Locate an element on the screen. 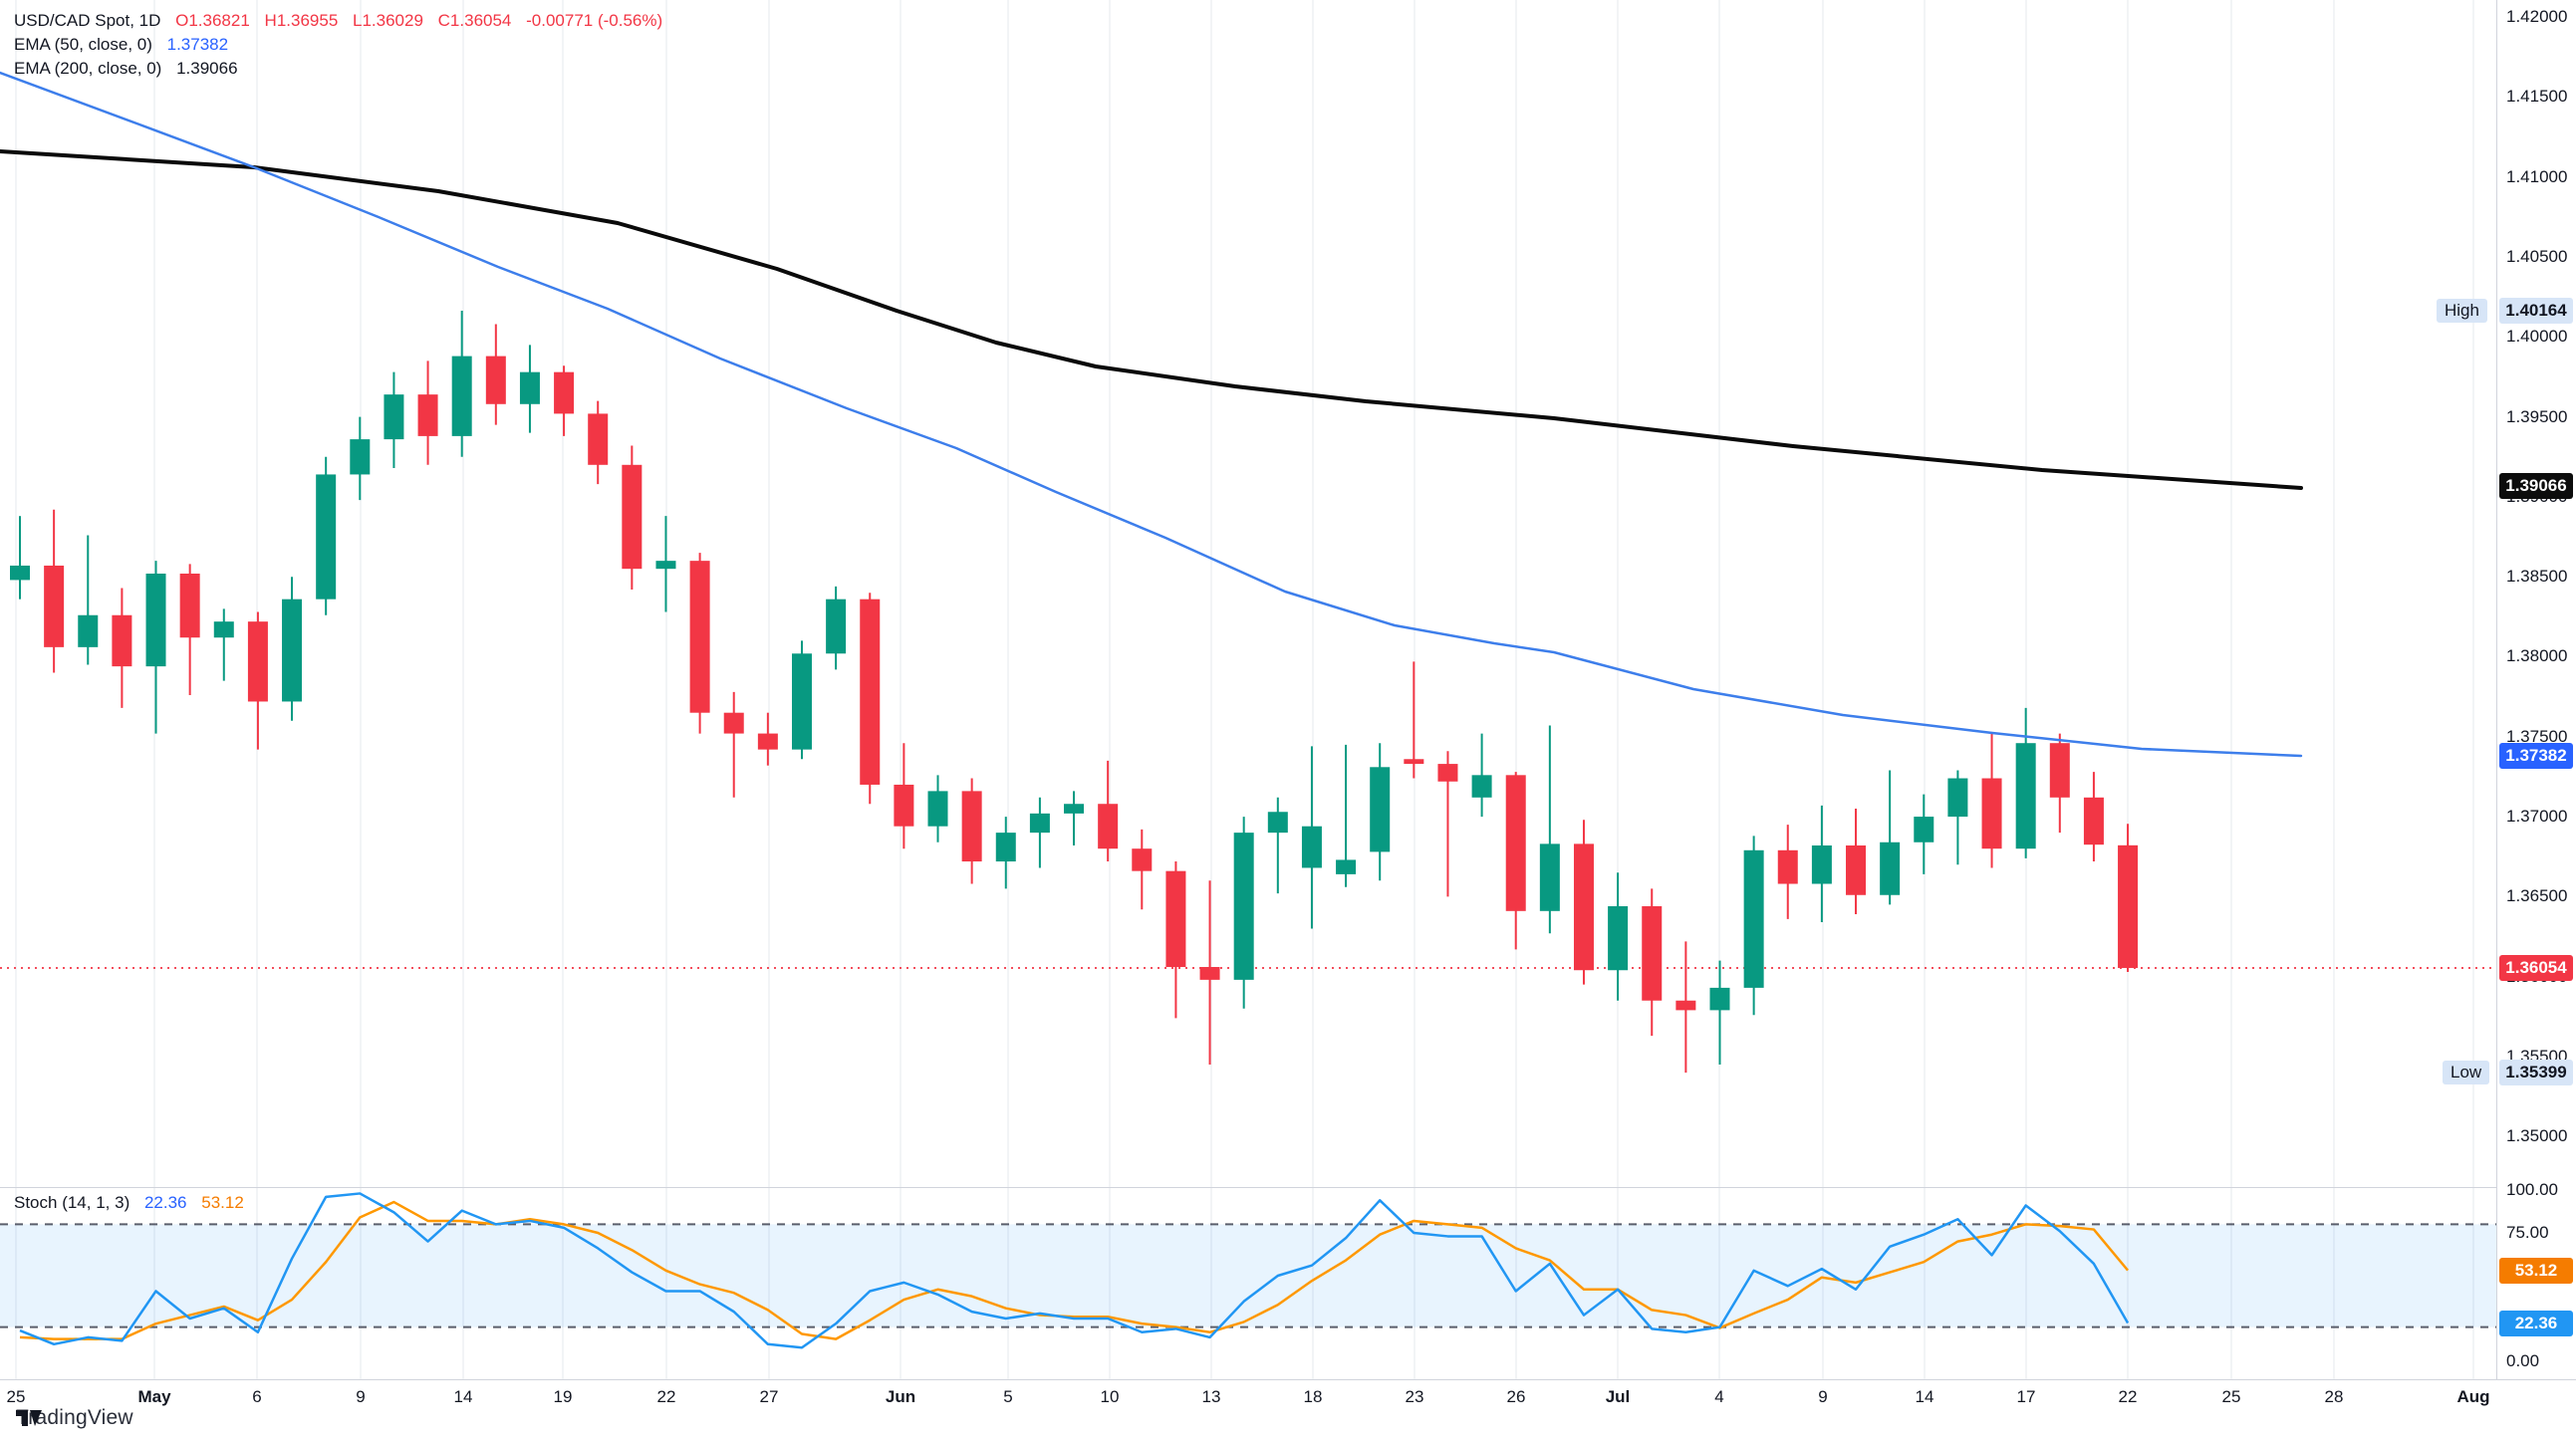 The width and height of the screenshot is (2576, 1442). stoch-d-line is located at coordinates (1074, 1270).